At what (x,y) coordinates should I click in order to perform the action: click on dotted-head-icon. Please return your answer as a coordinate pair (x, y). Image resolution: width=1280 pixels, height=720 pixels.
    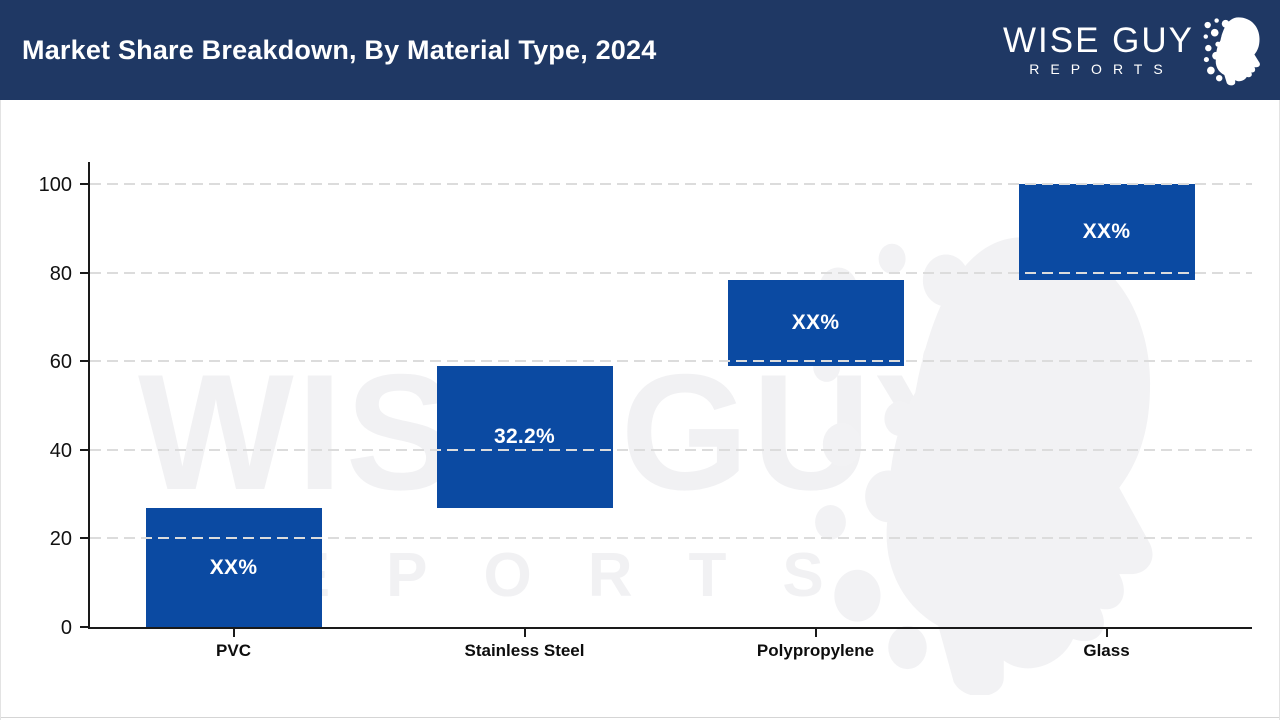
    Looking at the image, I should click on (1231, 51).